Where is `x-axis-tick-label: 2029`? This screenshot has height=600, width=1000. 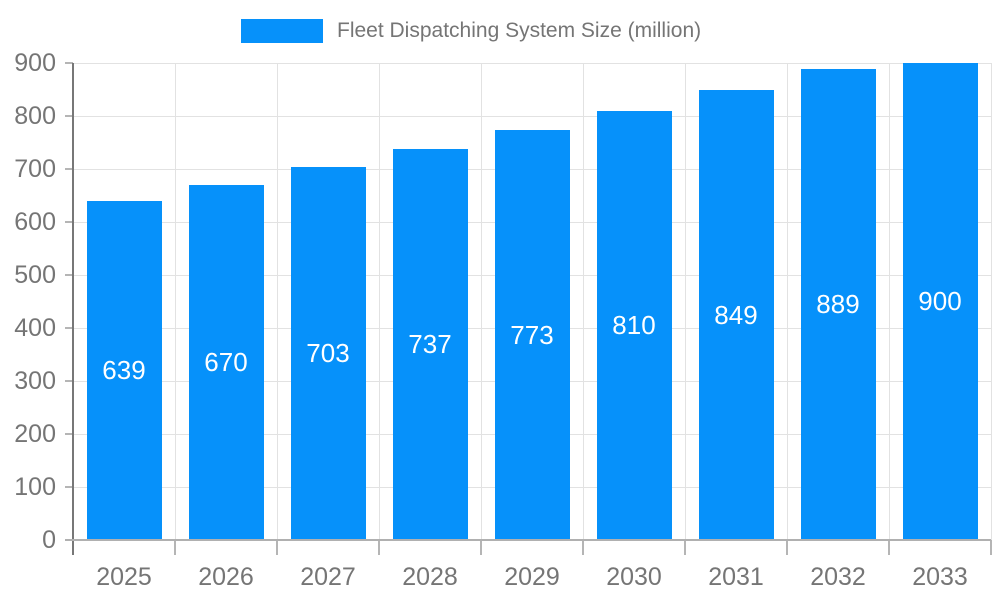
x-axis-tick-label: 2029 is located at coordinates (532, 577).